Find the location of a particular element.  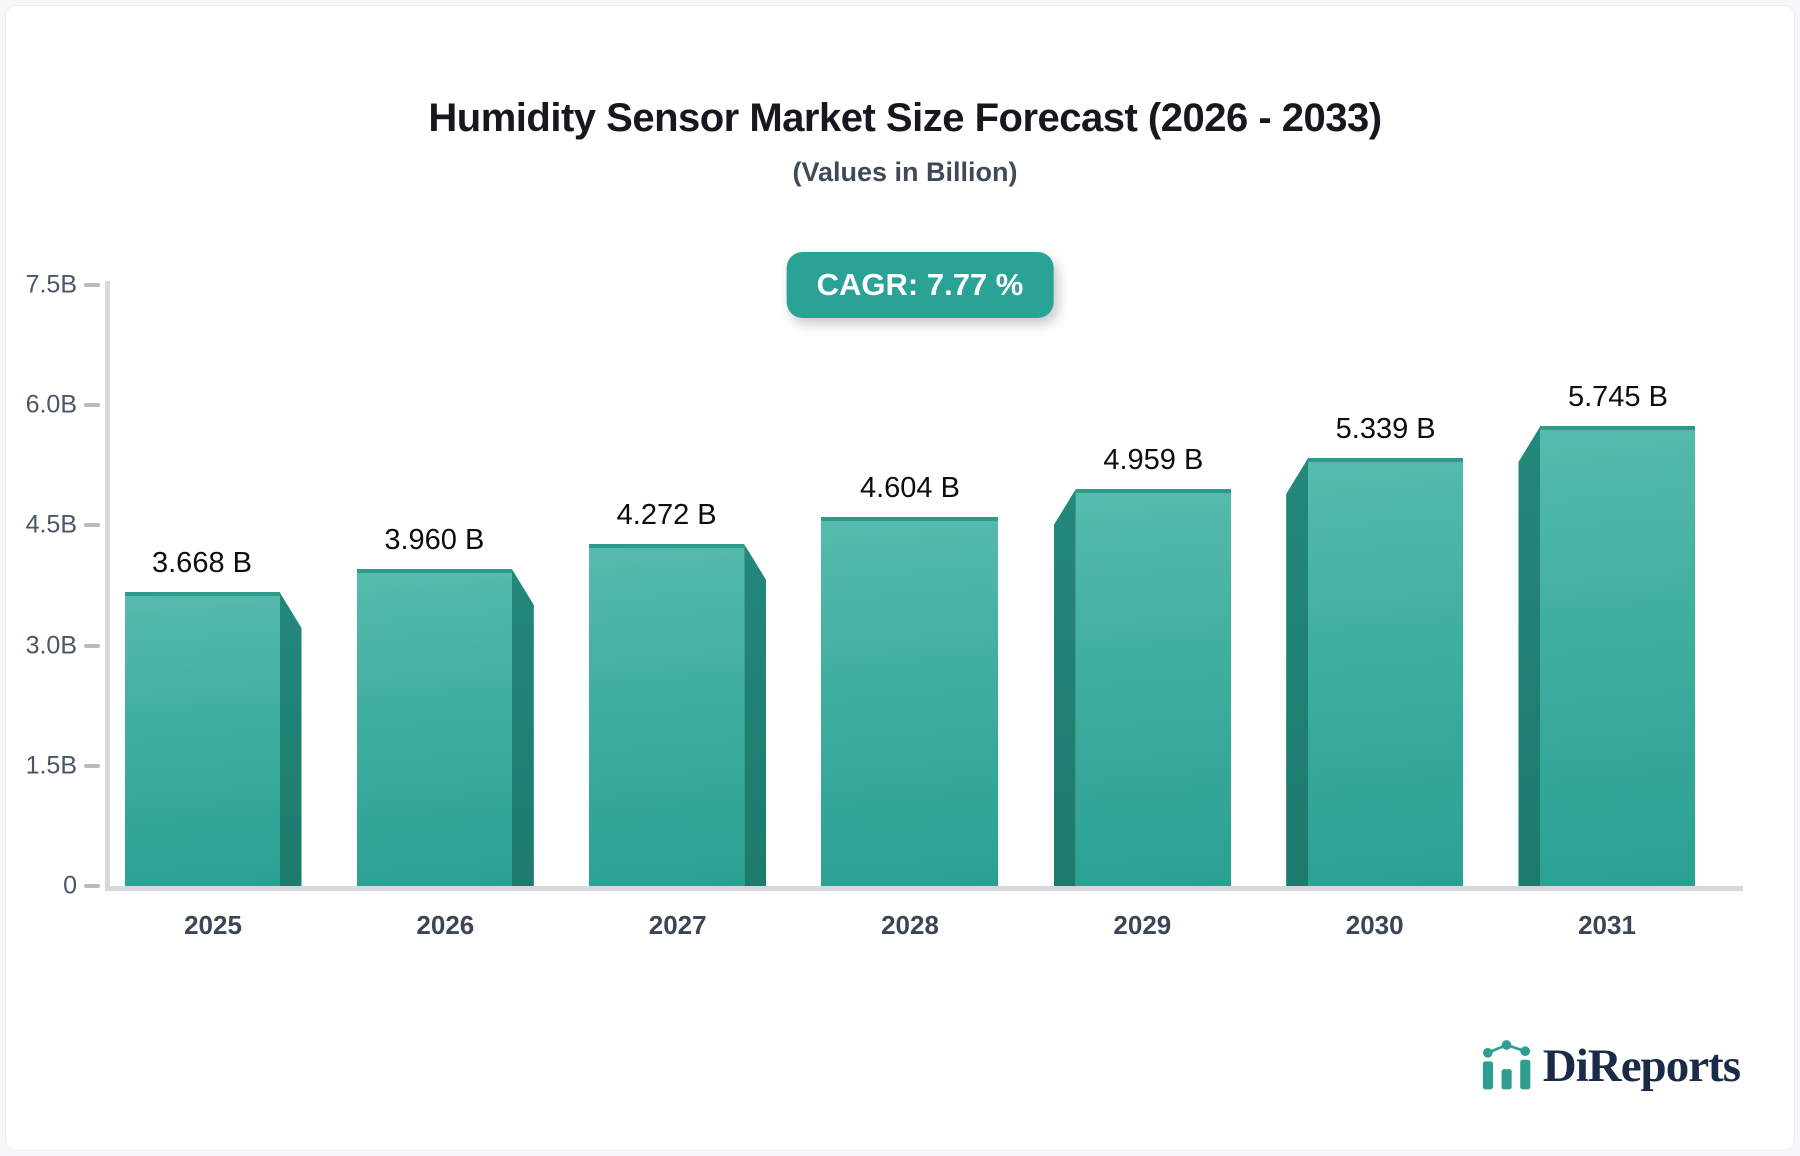

x-axis-label-2026: 2026 is located at coordinates (445, 925).